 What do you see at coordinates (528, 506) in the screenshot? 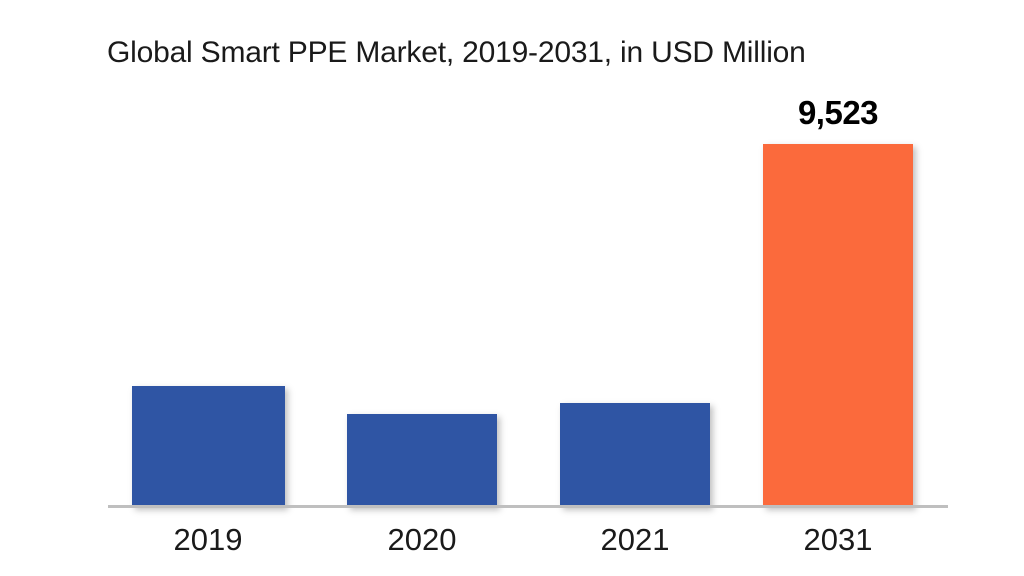
I see `category-axis-line` at bounding box center [528, 506].